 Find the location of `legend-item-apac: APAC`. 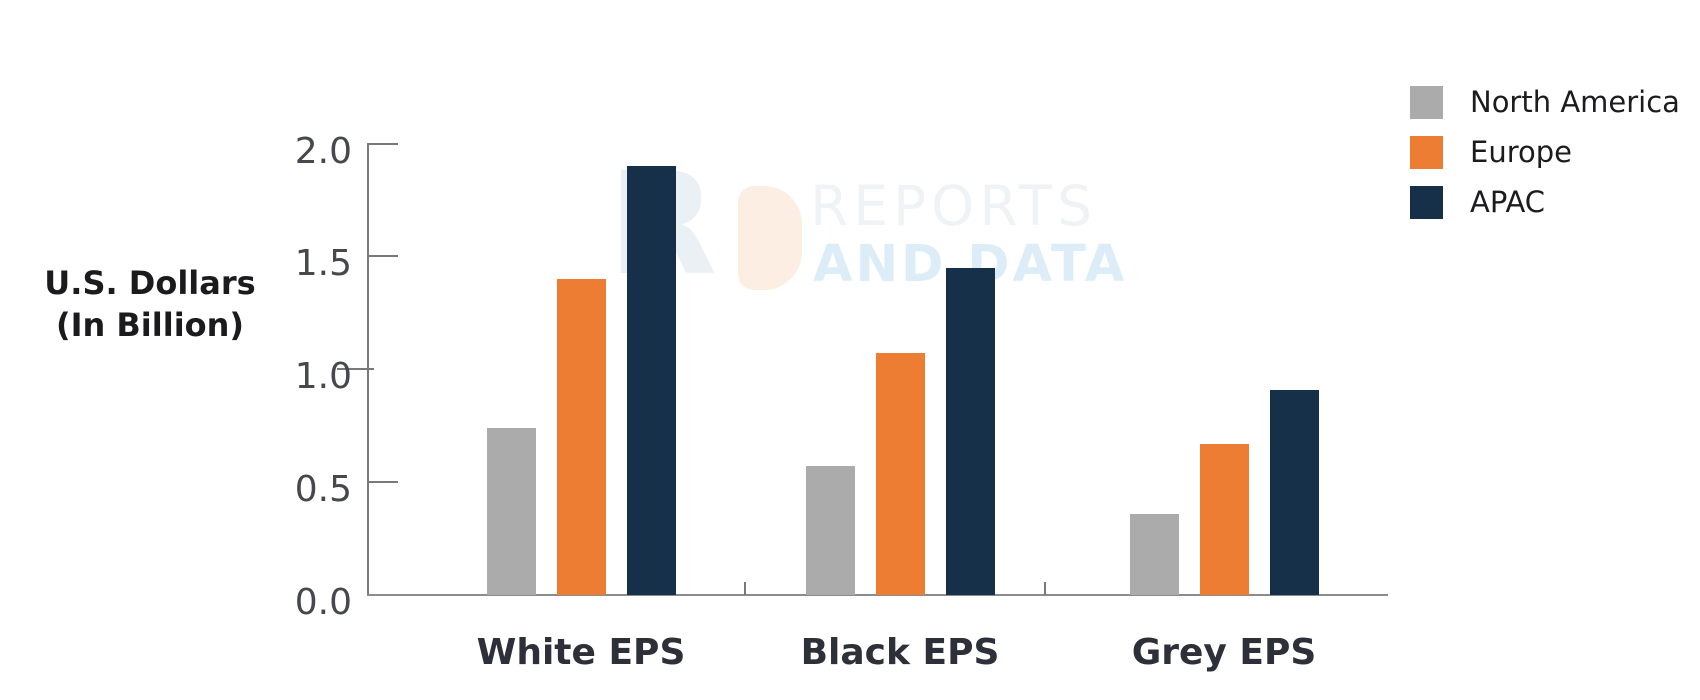

legend-item-apac: APAC is located at coordinates (1545, 202).